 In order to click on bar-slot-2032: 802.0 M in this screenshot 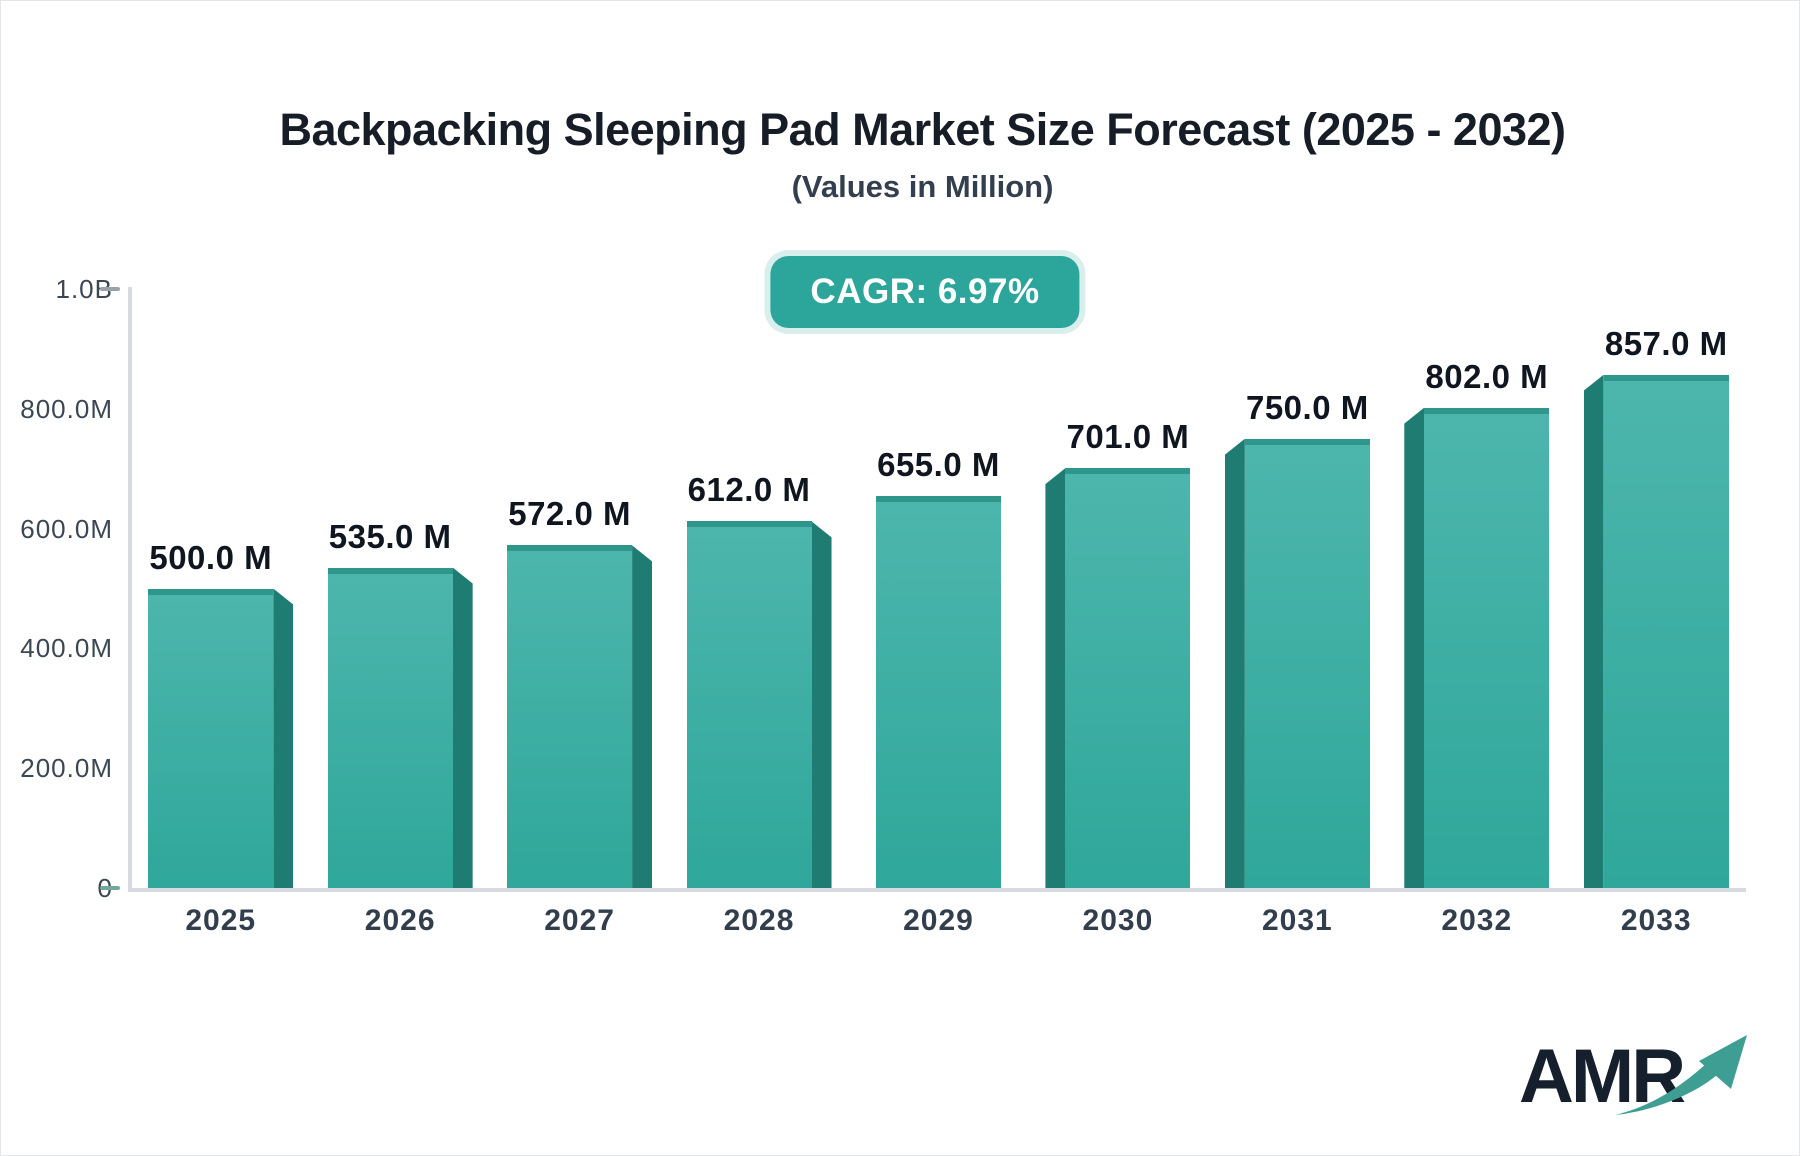, I will do `click(1476, 588)`.